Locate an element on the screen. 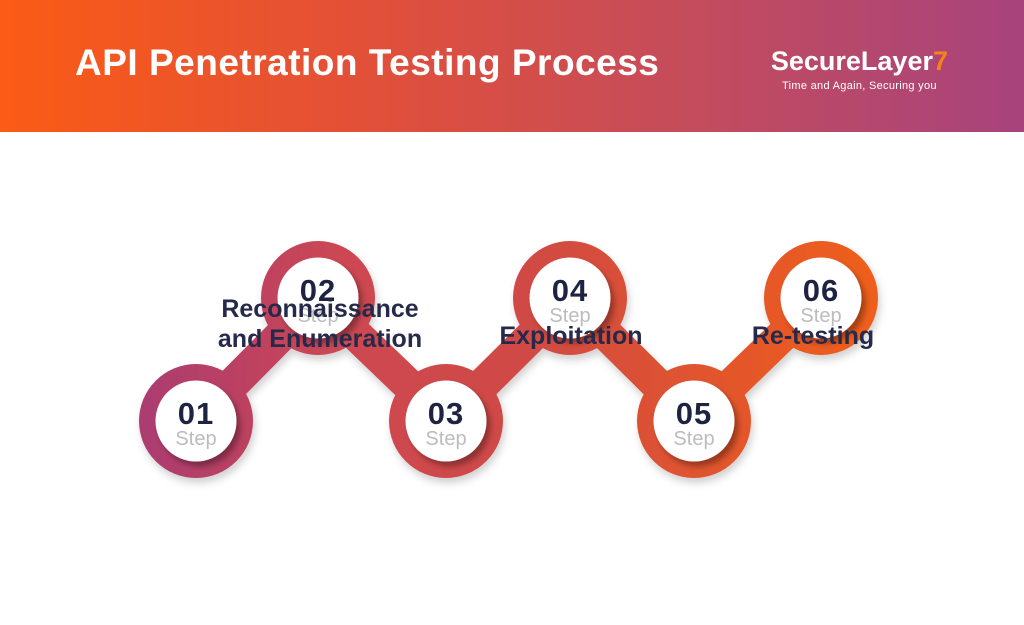  step-label-line: and Enumeration is located at coordinates (320, 339).